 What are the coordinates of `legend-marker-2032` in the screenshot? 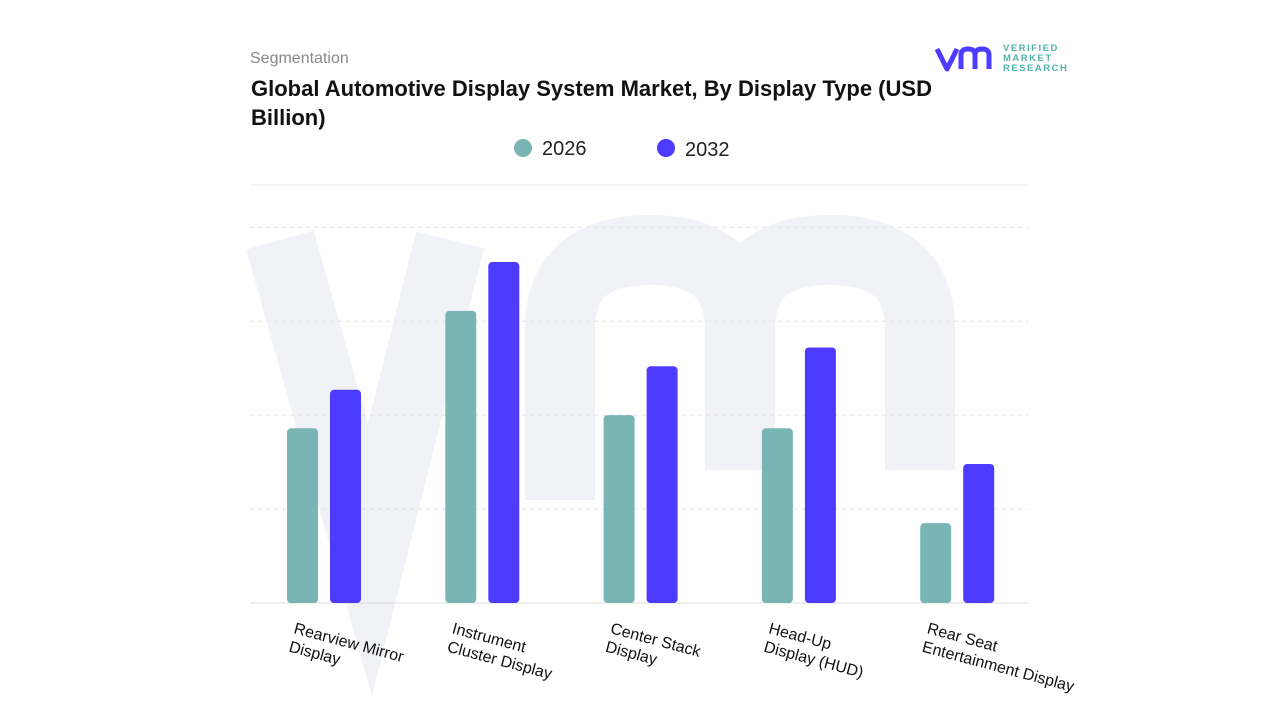 It's located at (666, 148).